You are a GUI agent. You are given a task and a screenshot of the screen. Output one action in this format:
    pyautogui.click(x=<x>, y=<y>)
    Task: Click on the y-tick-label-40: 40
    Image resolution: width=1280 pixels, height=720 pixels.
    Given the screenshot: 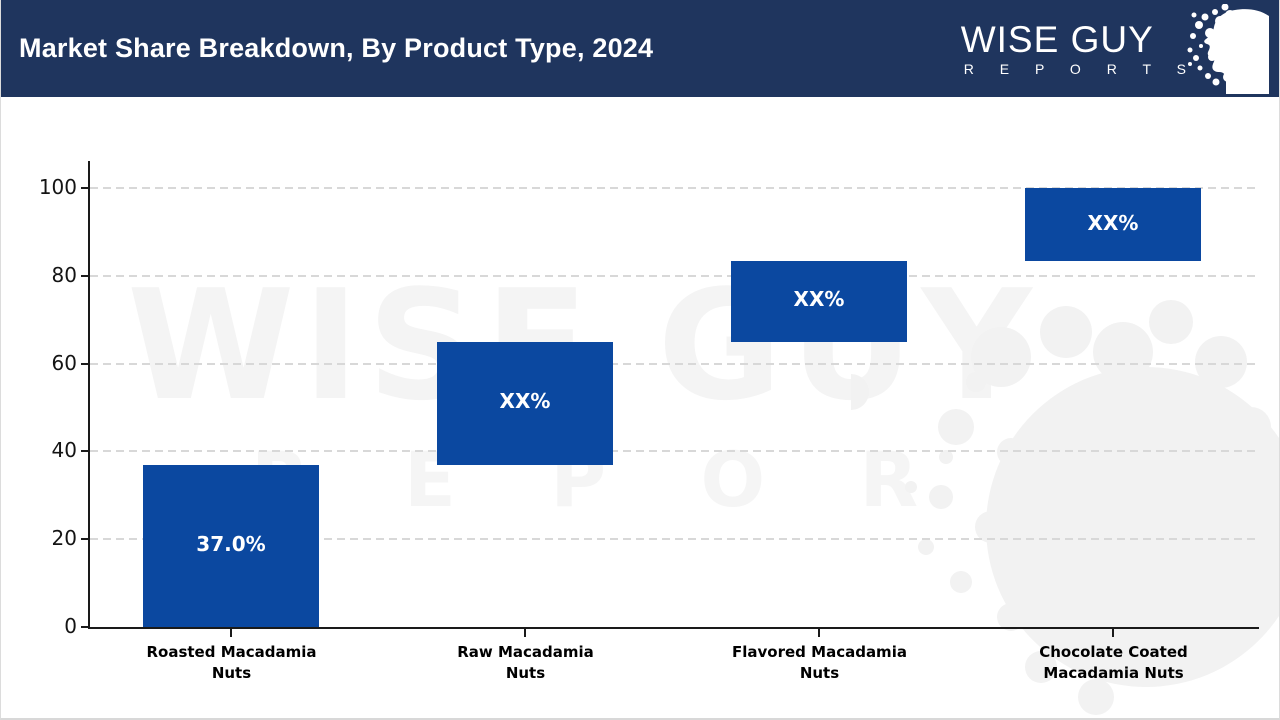 What is the action you would take?
    pyautogui.click(x=64, y=450)
    